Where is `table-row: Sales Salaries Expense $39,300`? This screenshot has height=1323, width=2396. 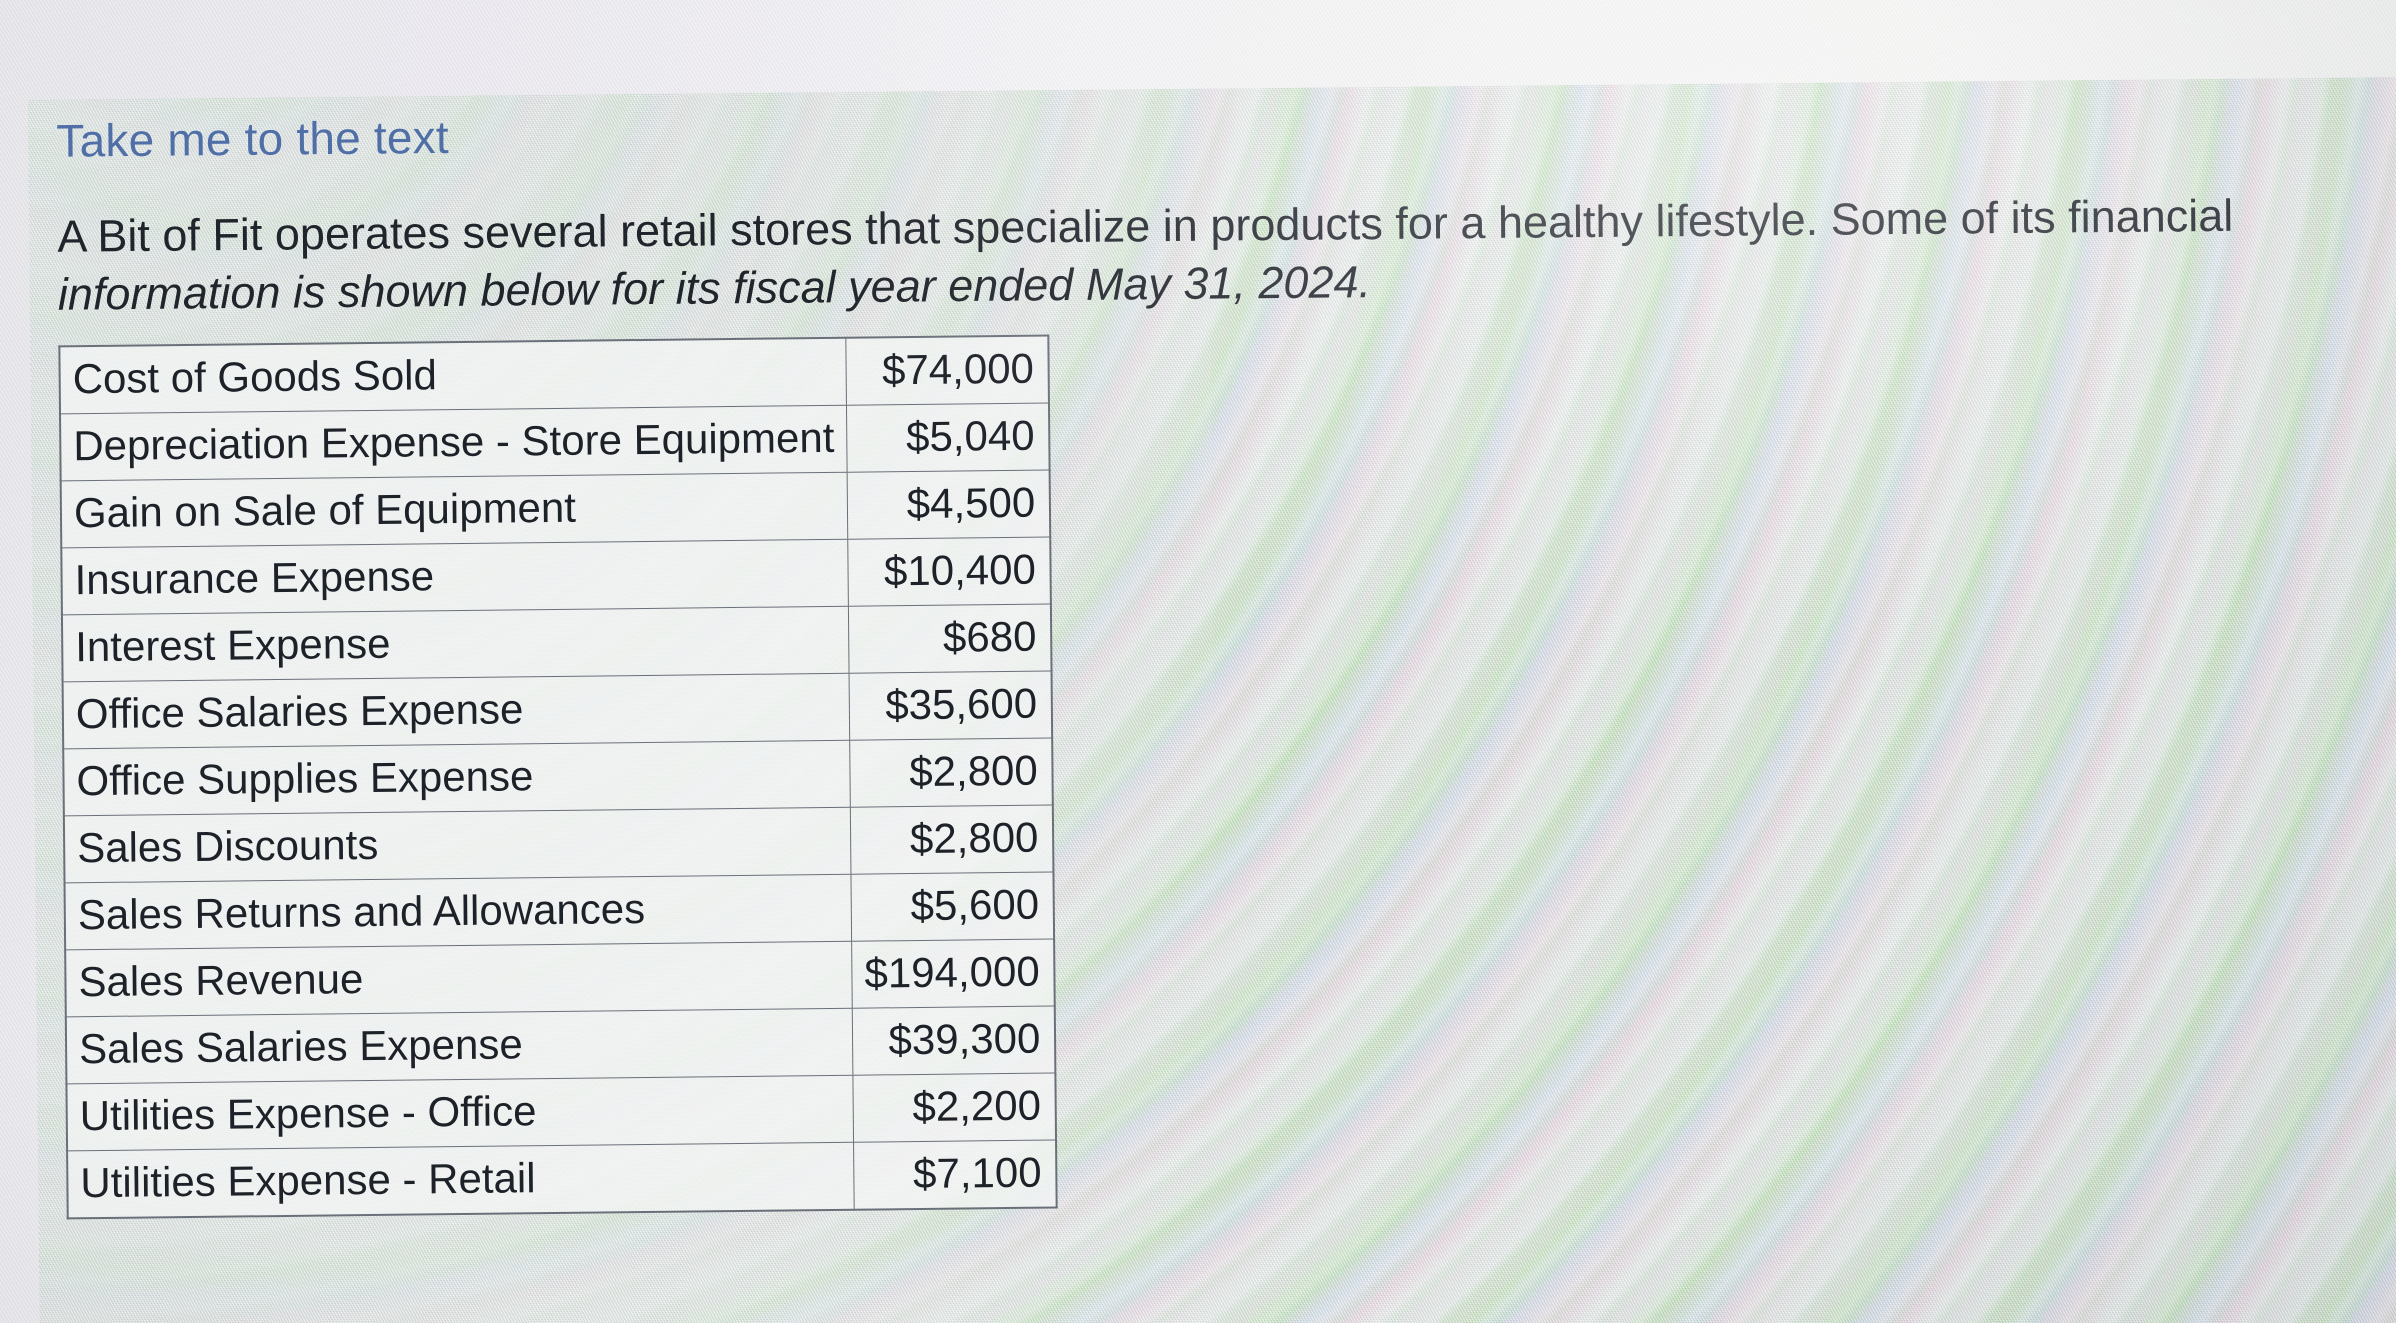 table-row: Sales Salaries Expense $39,300 is located at coordinates (560, 1045).